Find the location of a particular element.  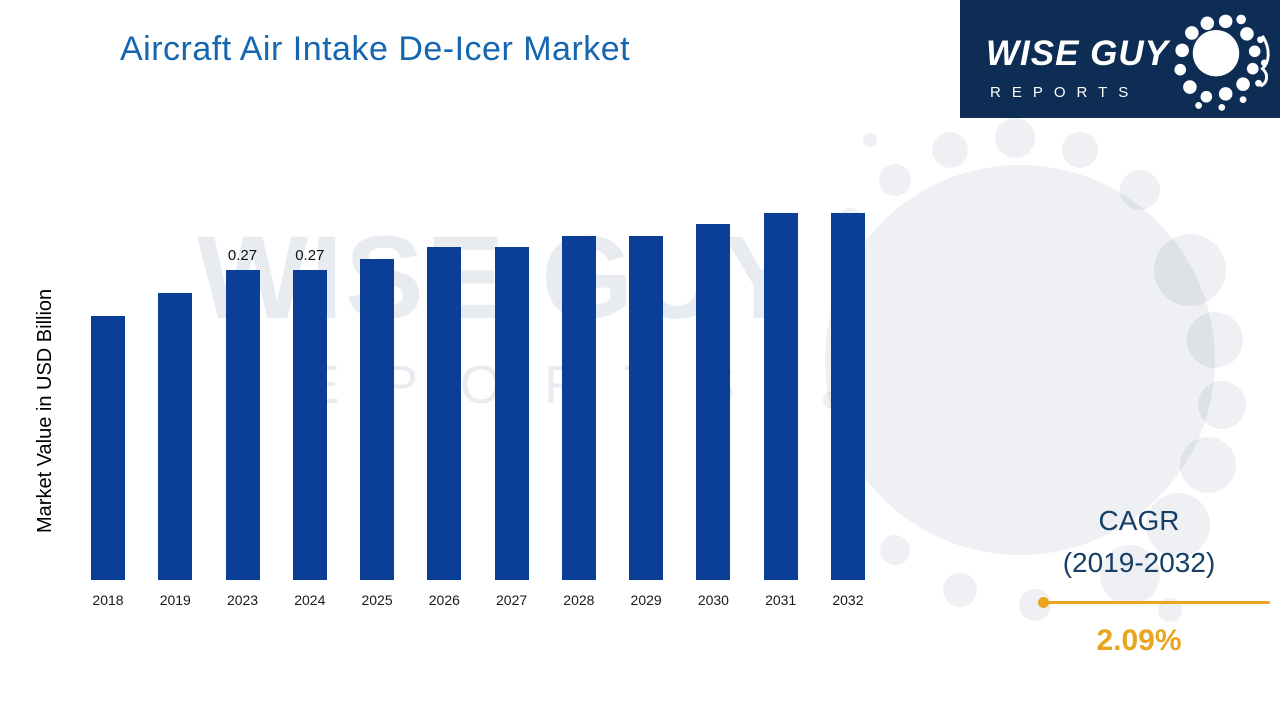

brand-logo-head-icon is located at coordinates (1216, 62).